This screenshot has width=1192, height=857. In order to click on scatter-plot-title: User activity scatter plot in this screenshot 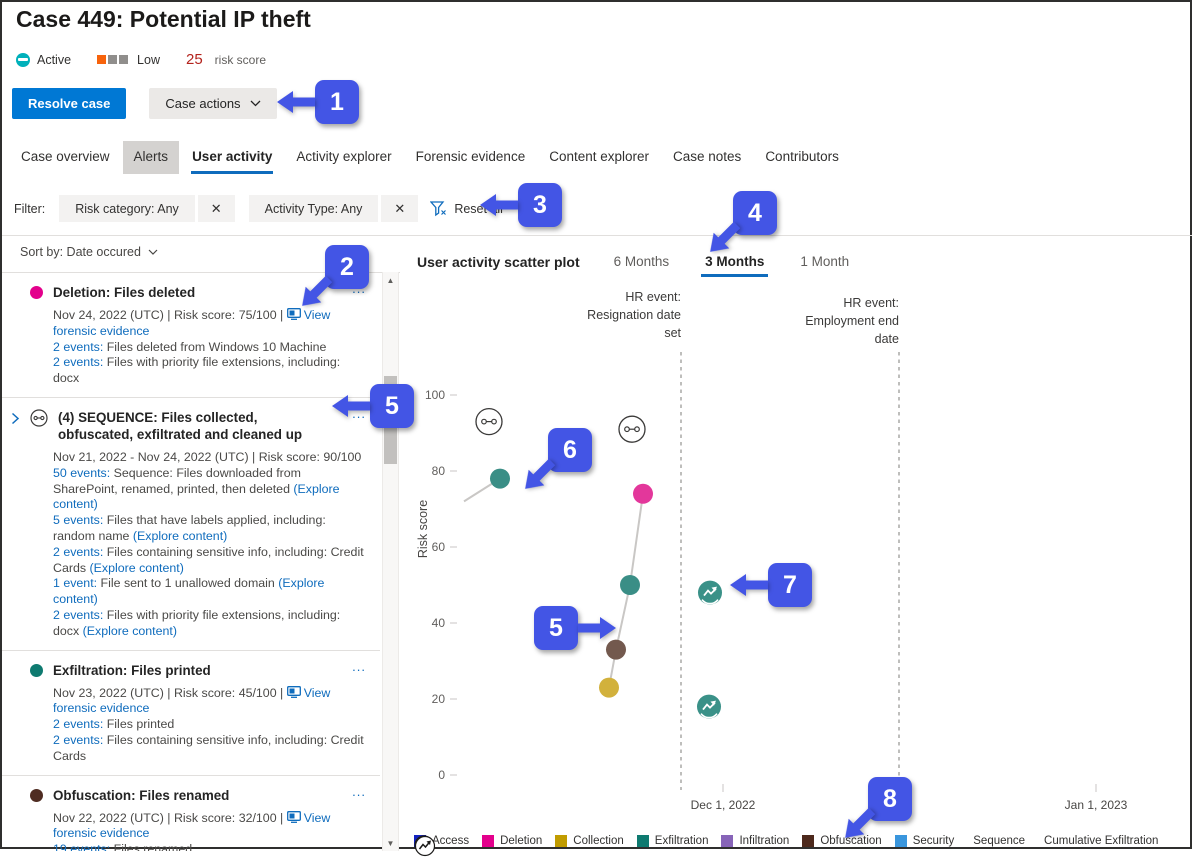, I will do `click(498, 262)`.